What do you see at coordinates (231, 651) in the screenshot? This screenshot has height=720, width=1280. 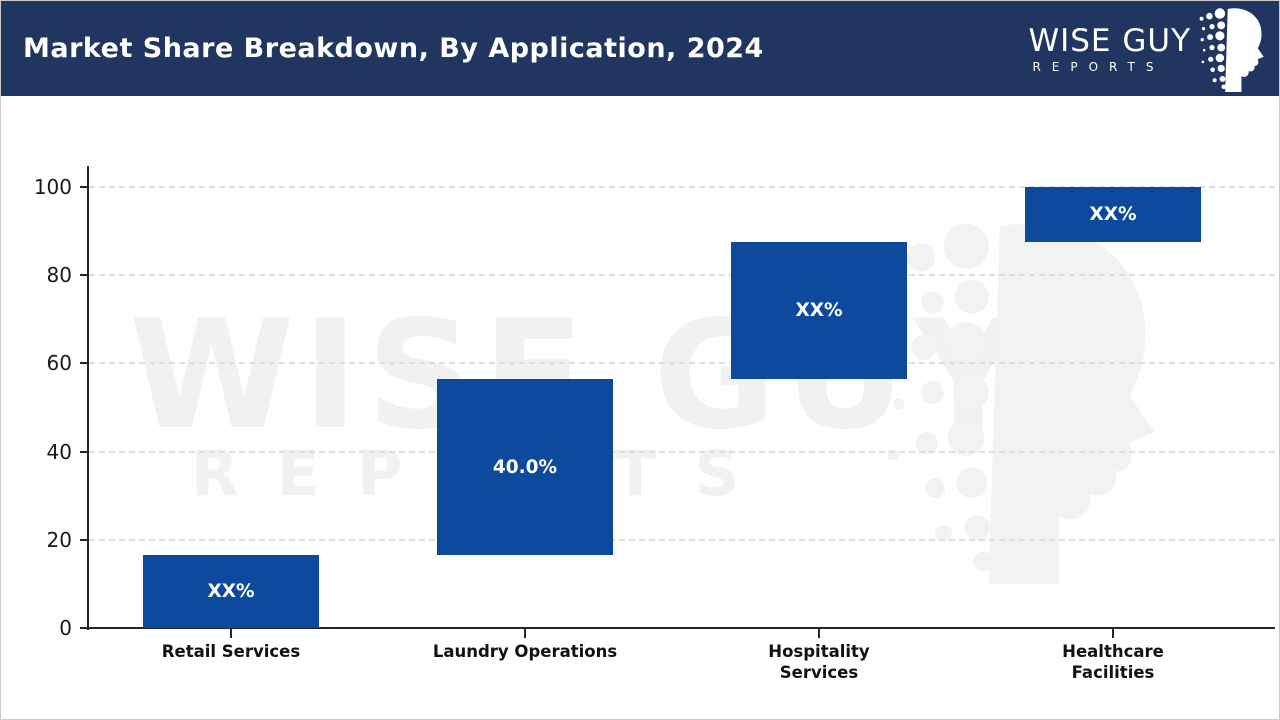 I see `x-category-label: Retail Services` at bounding box center [231, 651].